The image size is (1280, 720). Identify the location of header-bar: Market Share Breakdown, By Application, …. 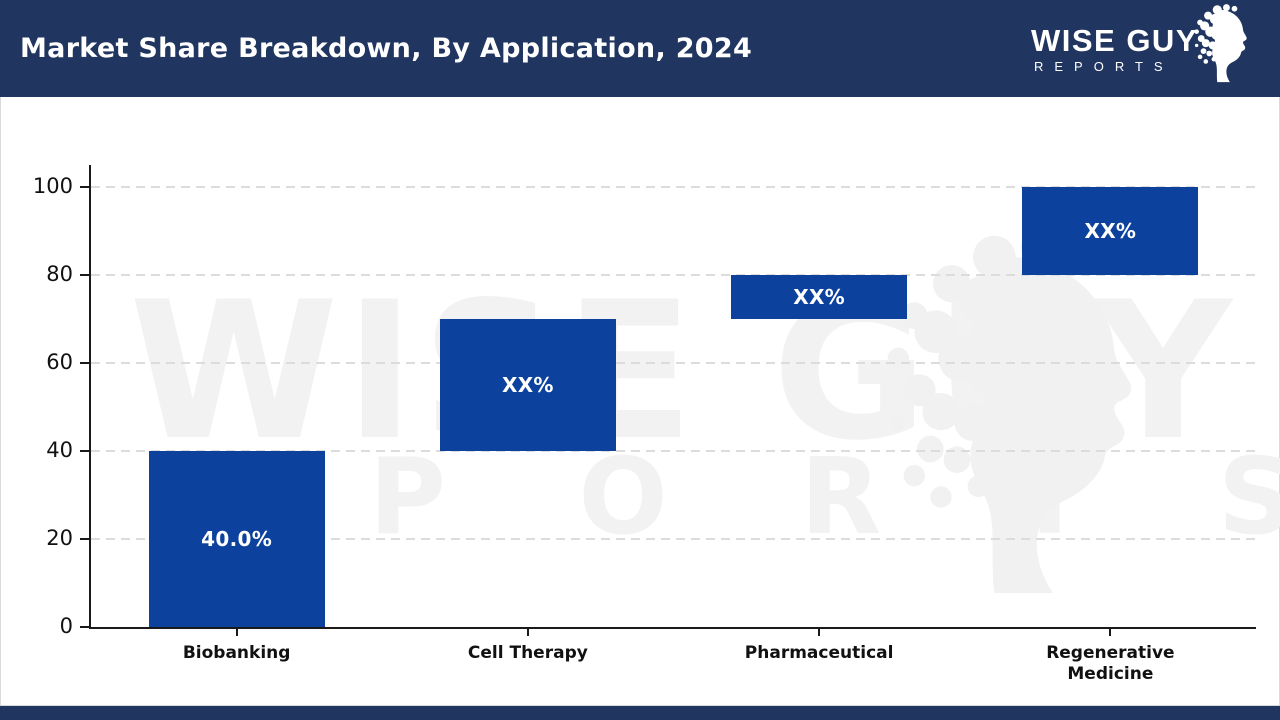
(640, 48).